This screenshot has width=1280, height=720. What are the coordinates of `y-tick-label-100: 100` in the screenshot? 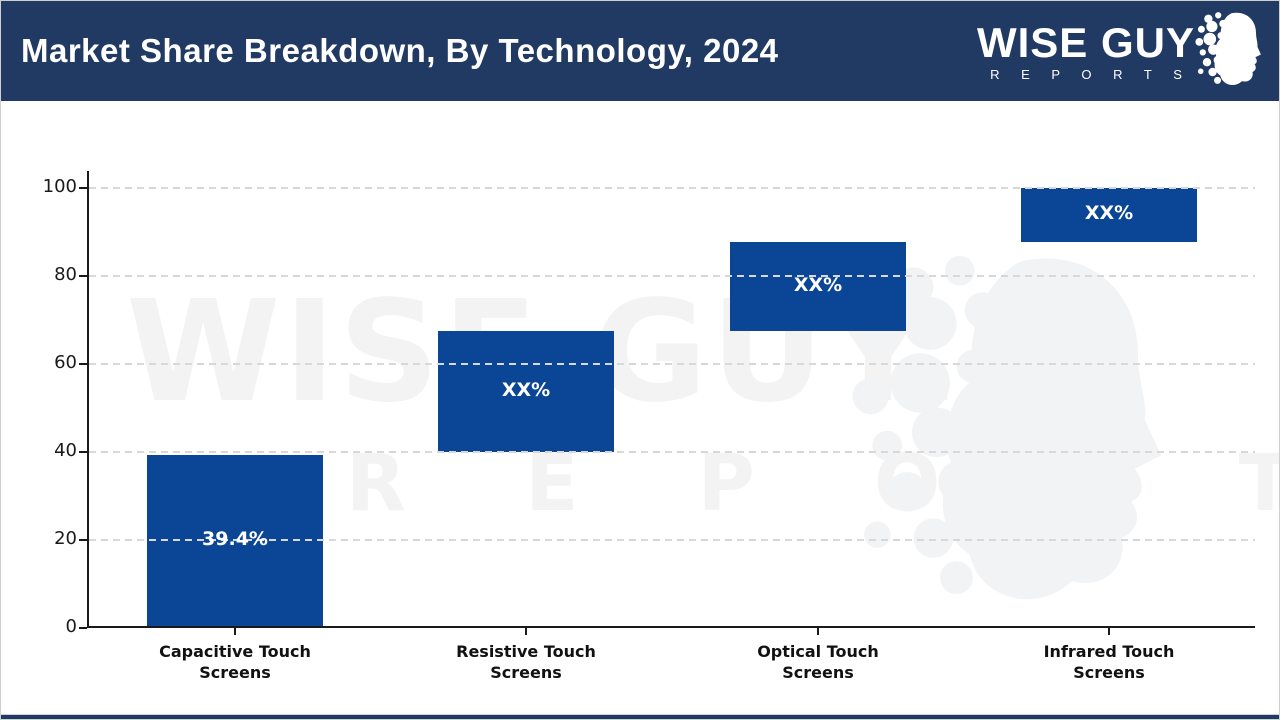 It's located at (59, 186).